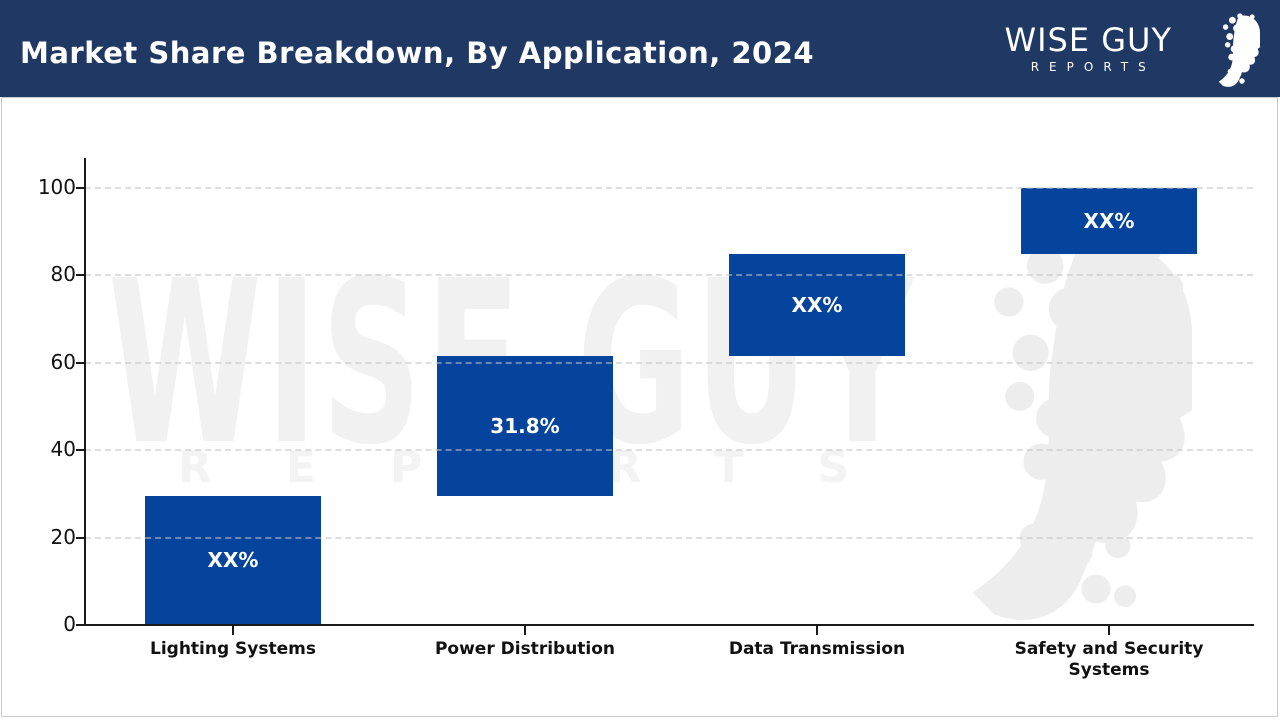  I want to click on wise-guy-reports-logo: WISE GUY REPORTS, so click(1136, 49).